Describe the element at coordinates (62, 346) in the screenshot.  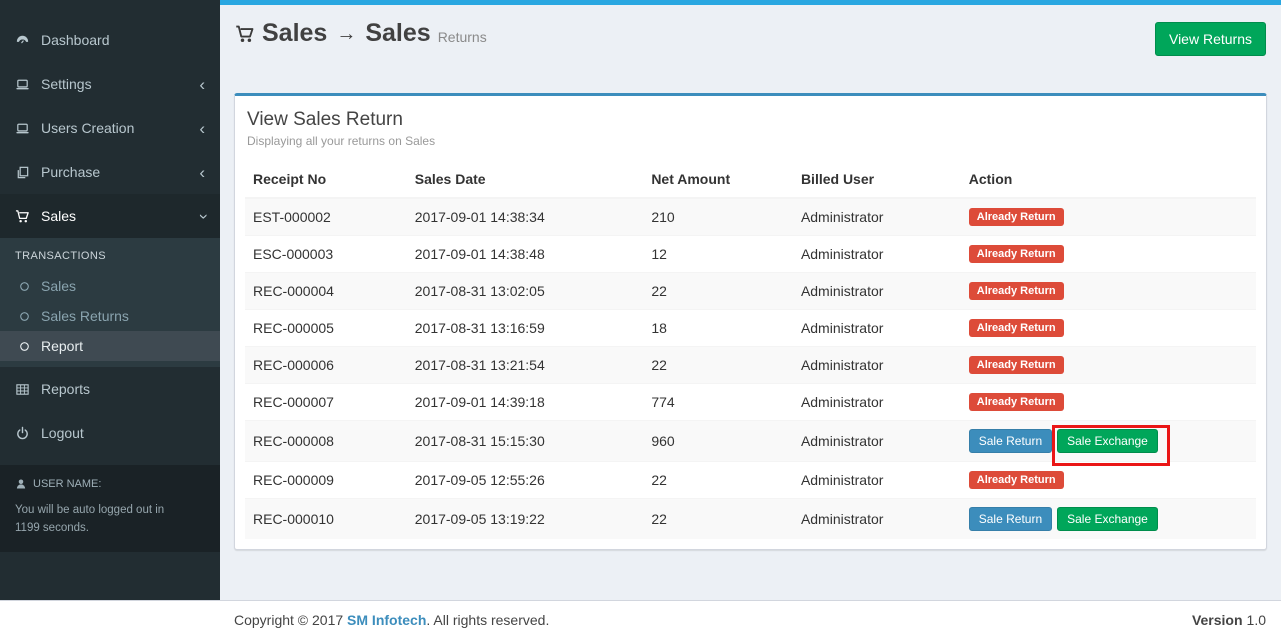
I see `sidebar-subitem-label: Report` at that location.